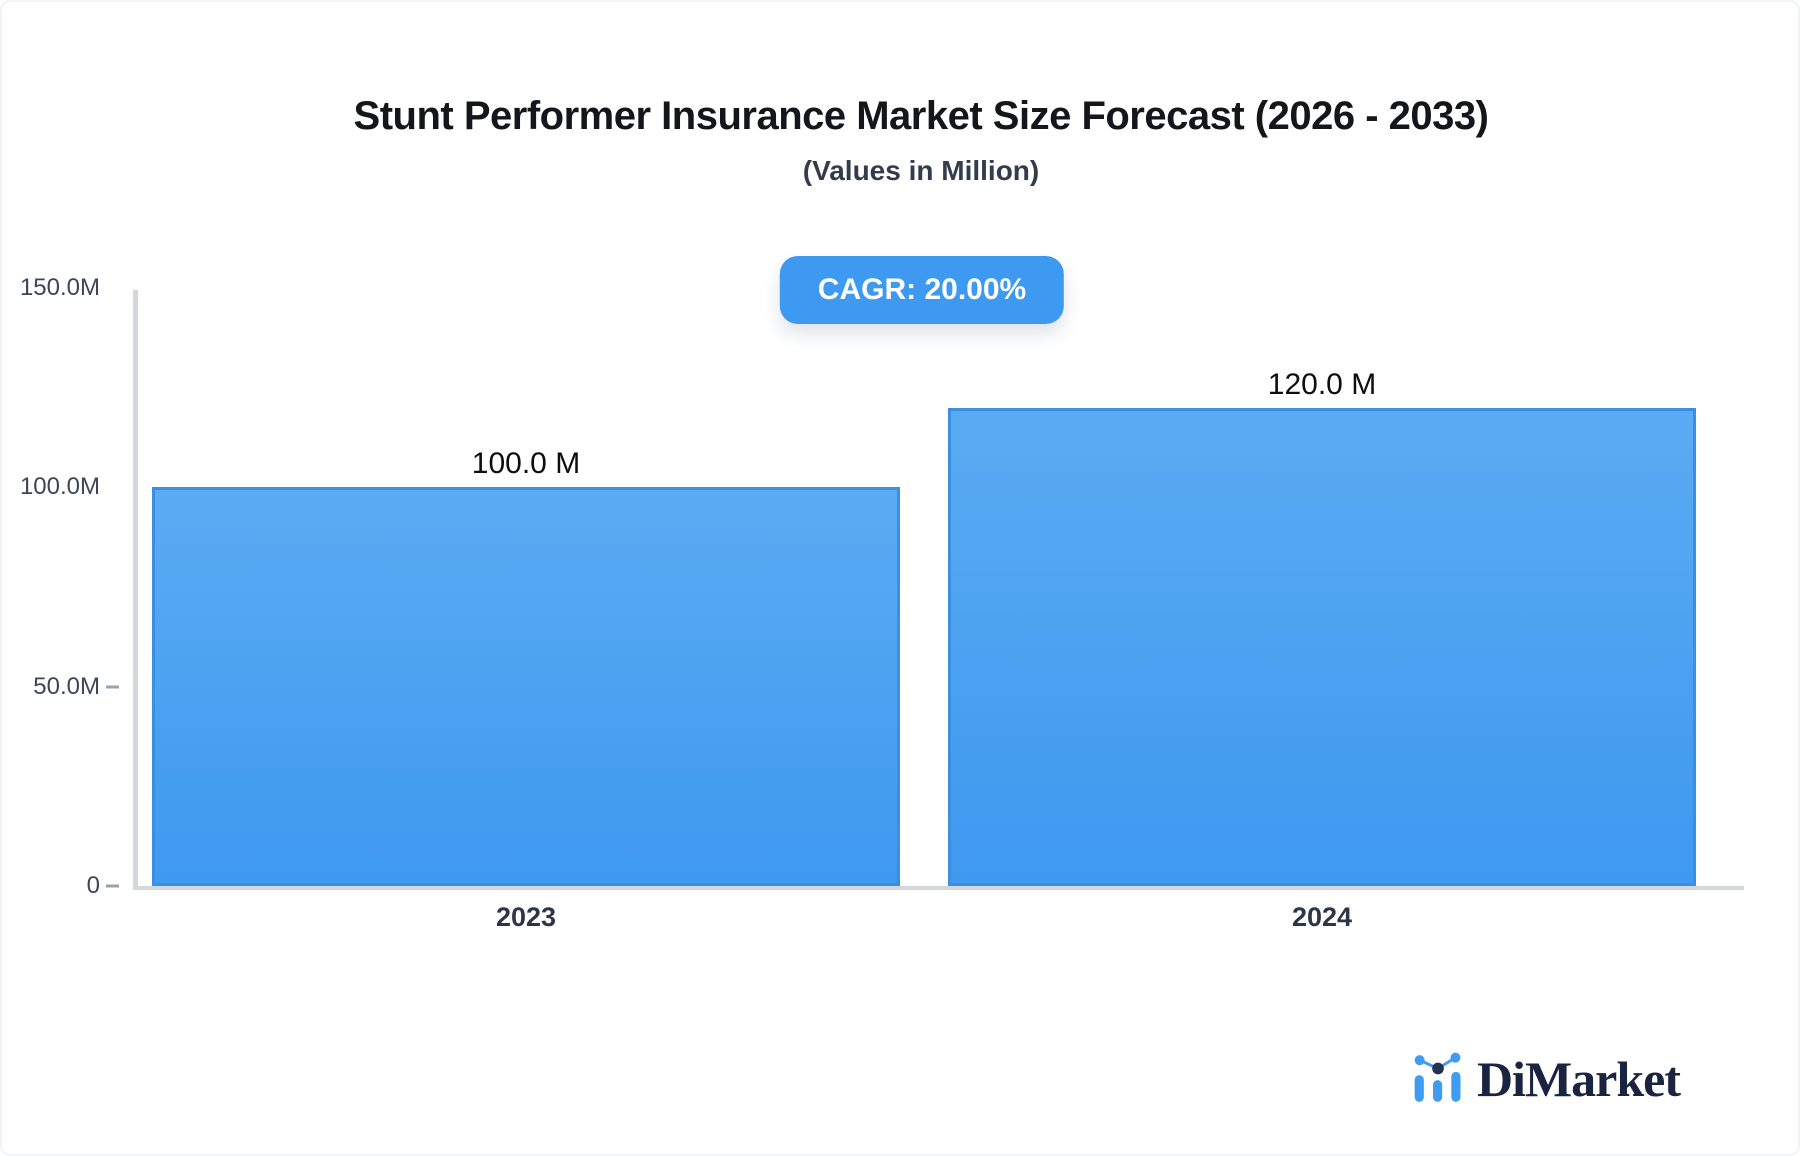 Image resolution: width=1800 pixels, height=1156 pixels. Describe the element at coordinates (938, 888) in the screenshot. I see `x-axis-line` at that location.